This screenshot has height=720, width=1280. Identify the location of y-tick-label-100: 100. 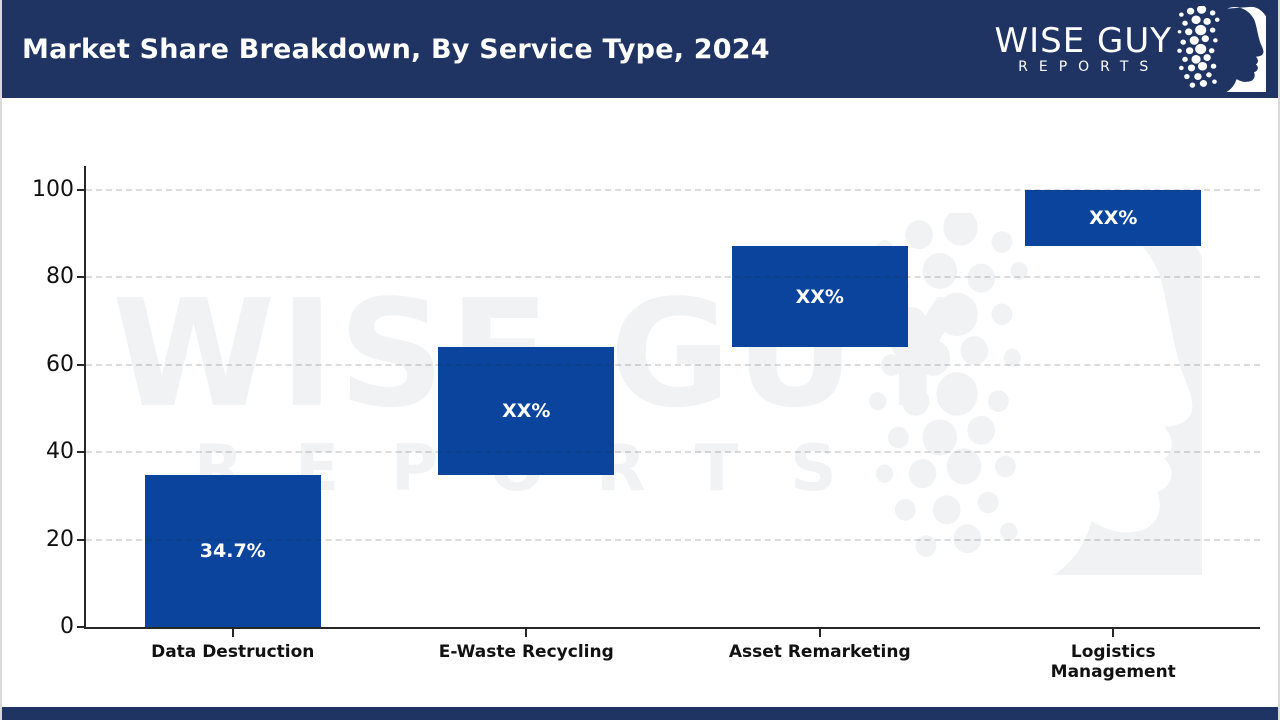
(53, 189).